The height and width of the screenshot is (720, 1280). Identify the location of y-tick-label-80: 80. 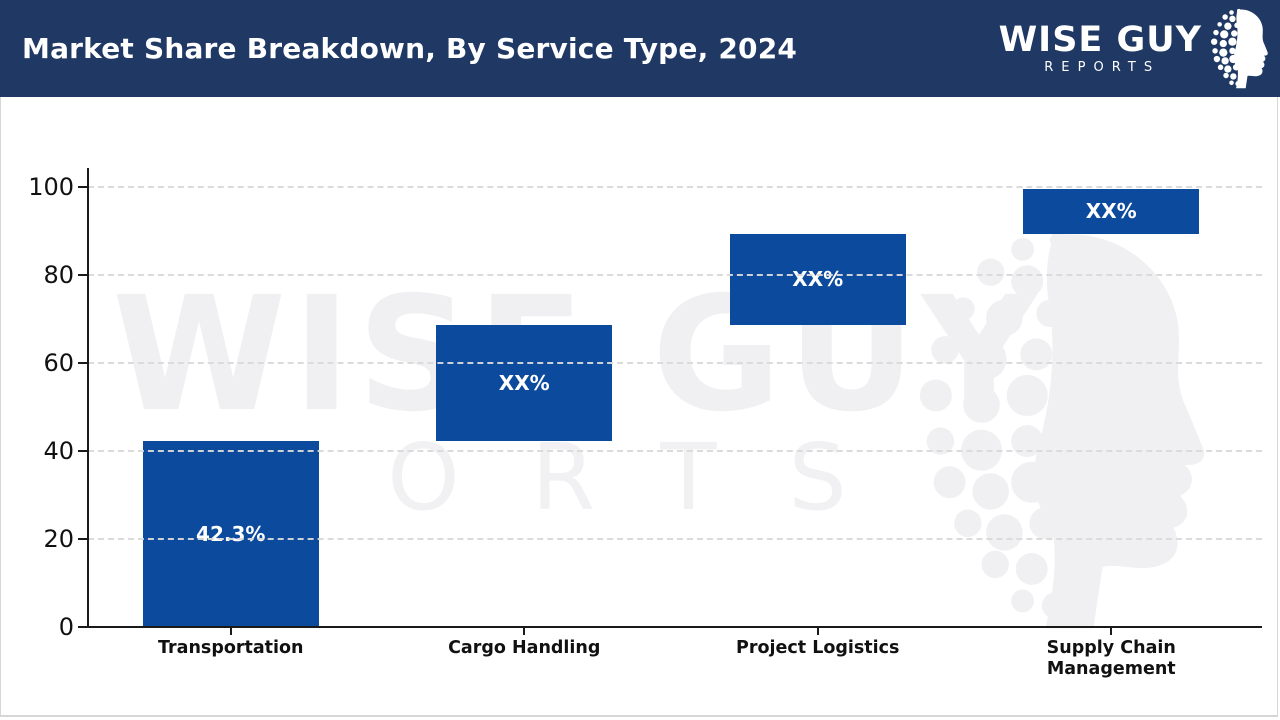
(58, 274).